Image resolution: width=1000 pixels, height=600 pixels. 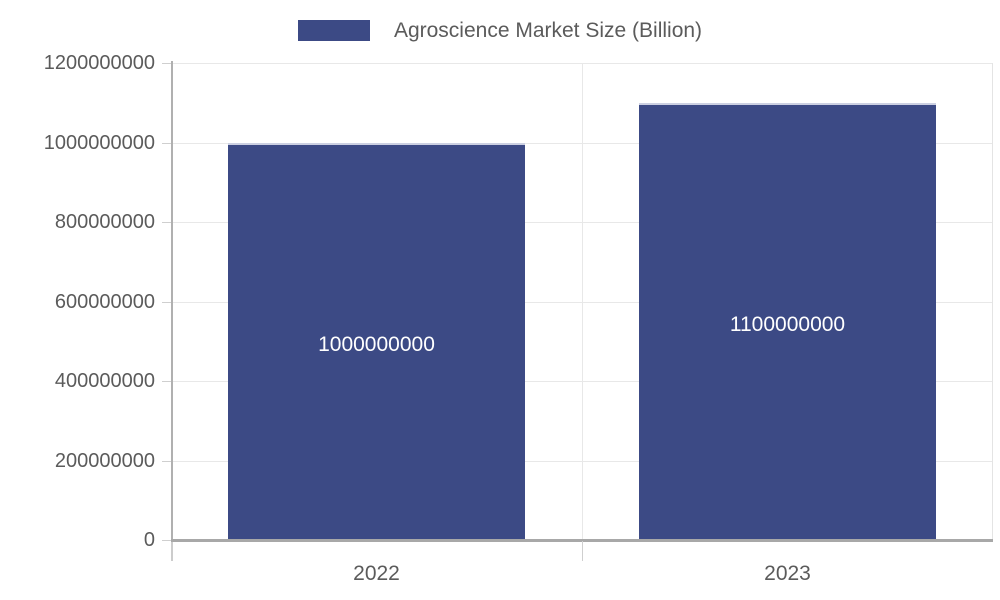 I want to click on y-axis-tick-label: 600000000, so click(x=104, y=302).